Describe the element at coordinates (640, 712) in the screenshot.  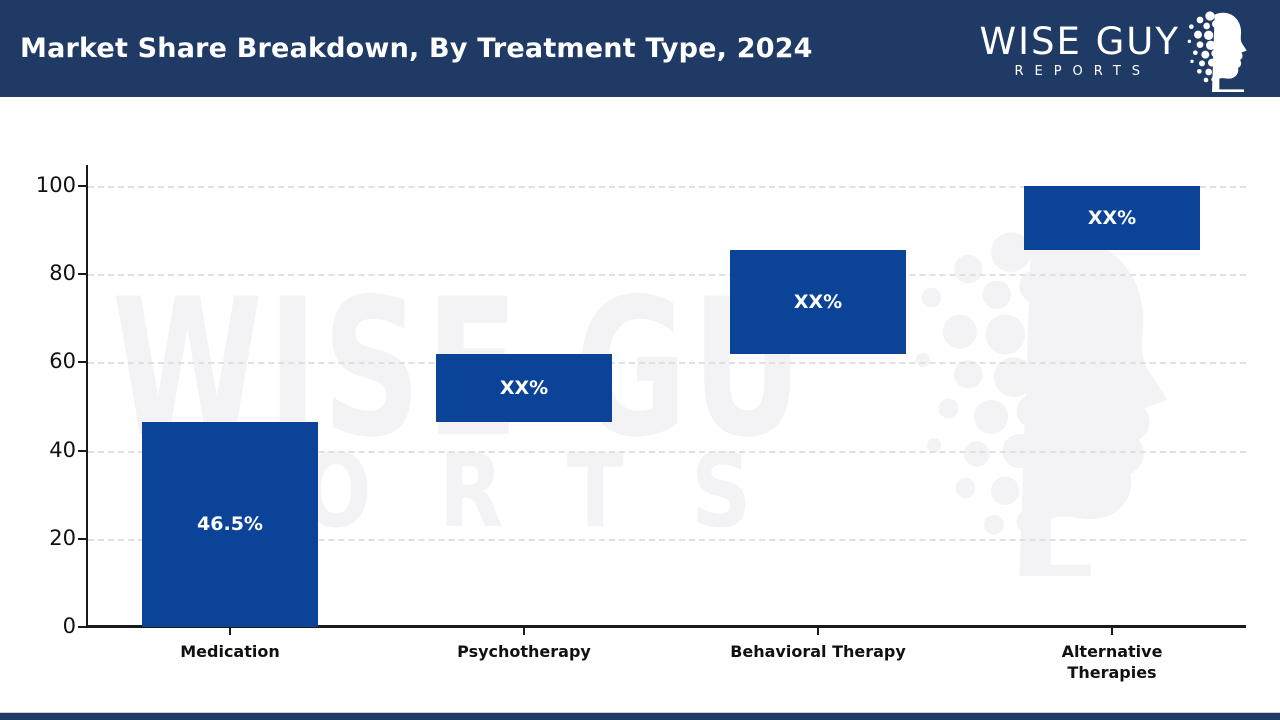
I see `bottom-divider` at that location.